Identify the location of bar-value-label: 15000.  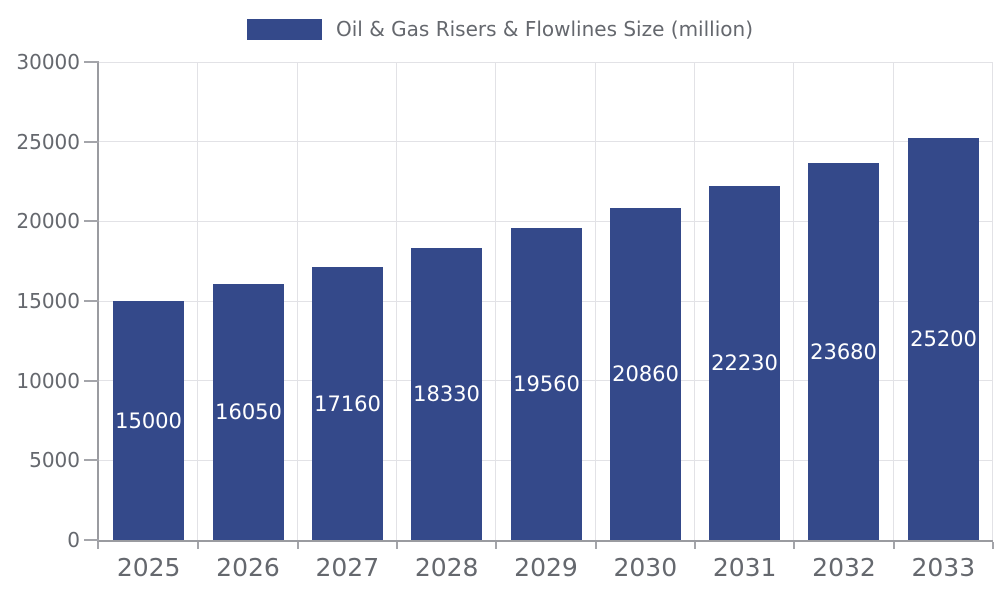
(148, 420).